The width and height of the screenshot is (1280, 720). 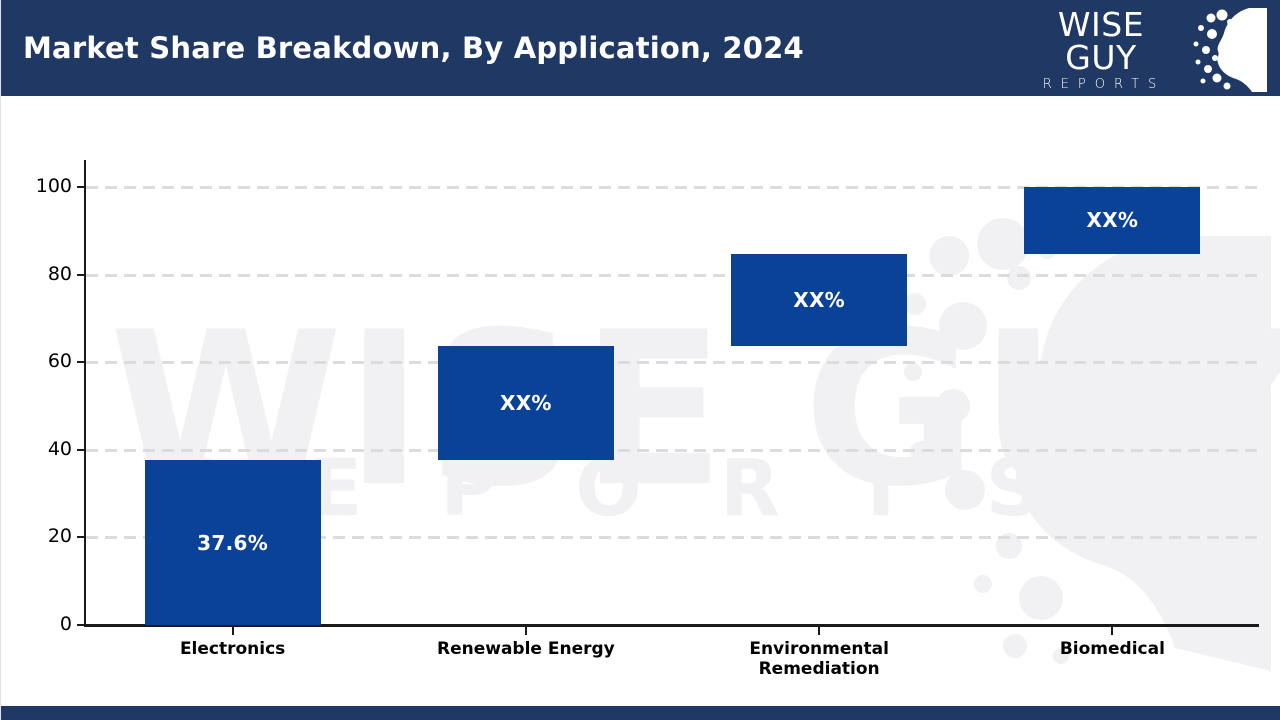 I want to click on y-tick-label-20: 20, so click(x=59, y=536).